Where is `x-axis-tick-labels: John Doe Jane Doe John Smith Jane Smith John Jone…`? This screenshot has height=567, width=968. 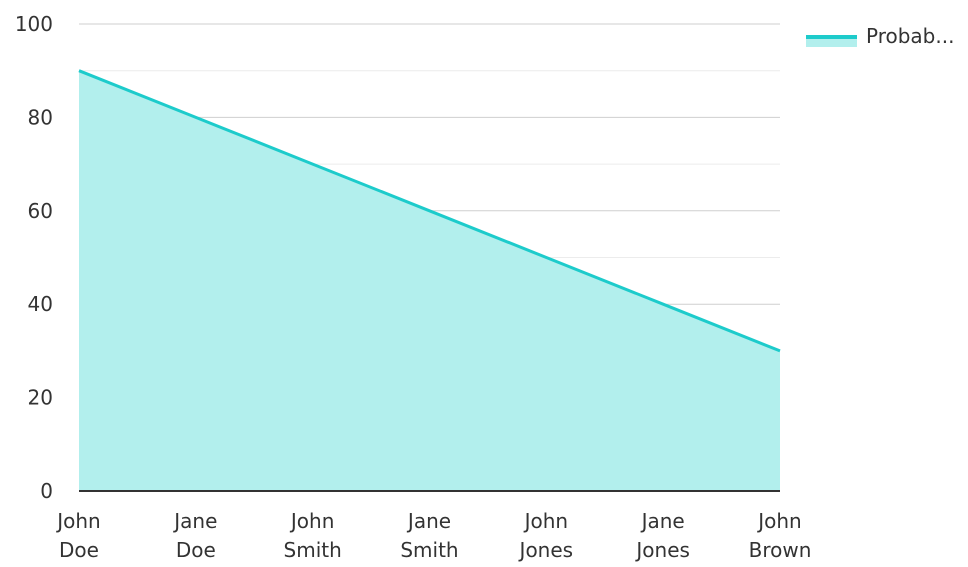 x-axis-tick-labels: John Doe Jane Doe John Smith Jane Smith John Jone… is located at coordinates (433, 535).